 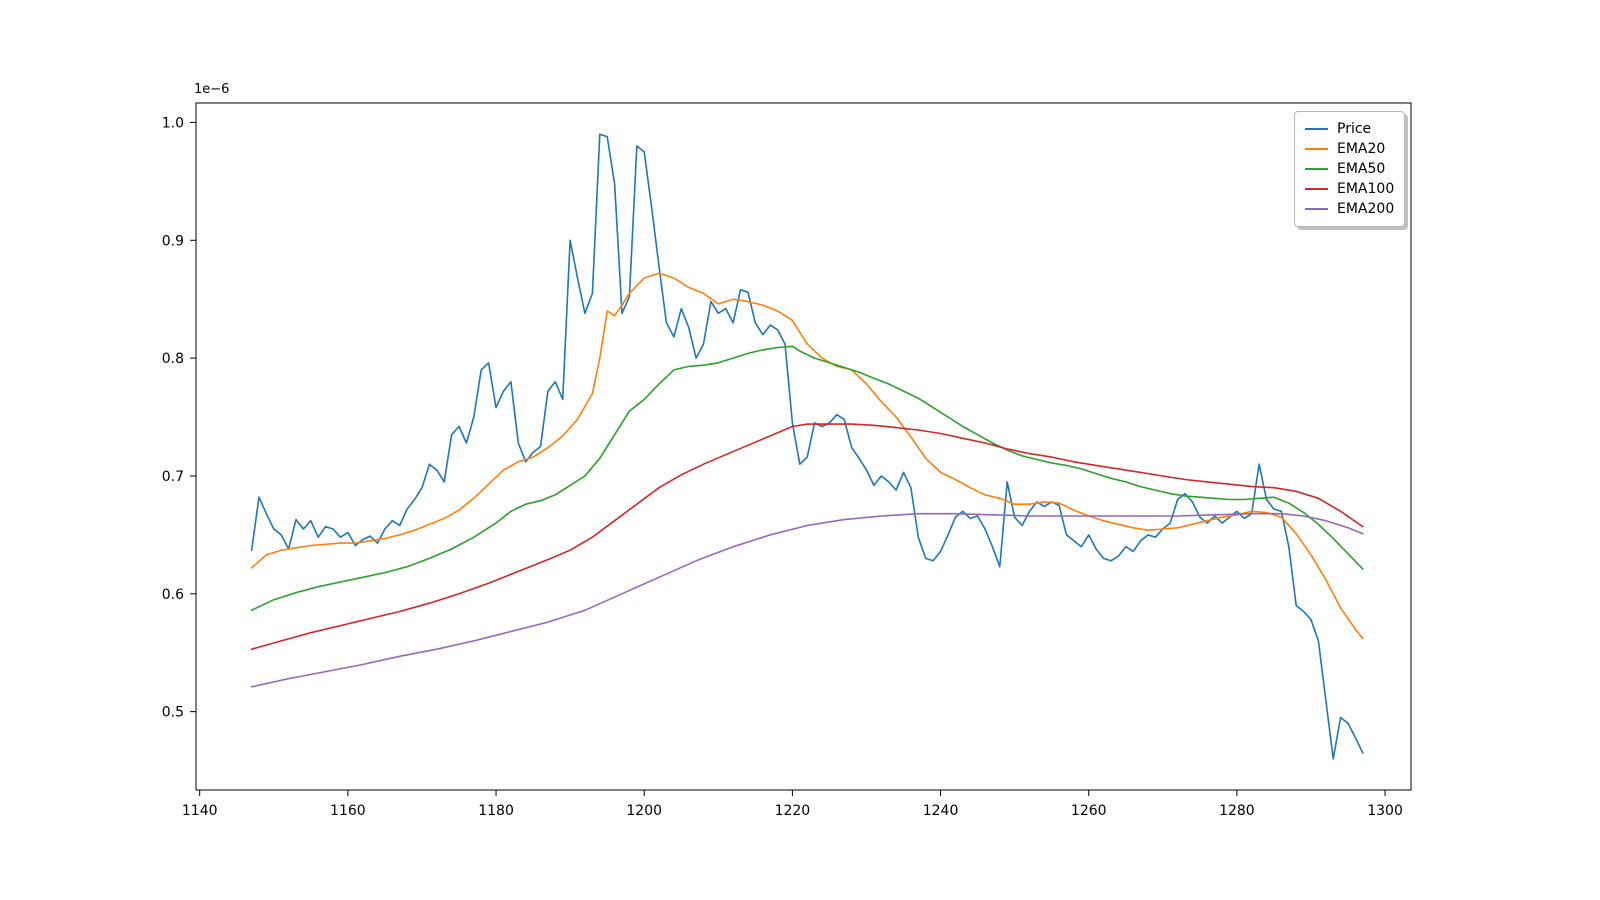 What do you see at coordinates (644, 811) in the screenshot?
I see `svg-text: 1200` at bounding box center [644, 811].